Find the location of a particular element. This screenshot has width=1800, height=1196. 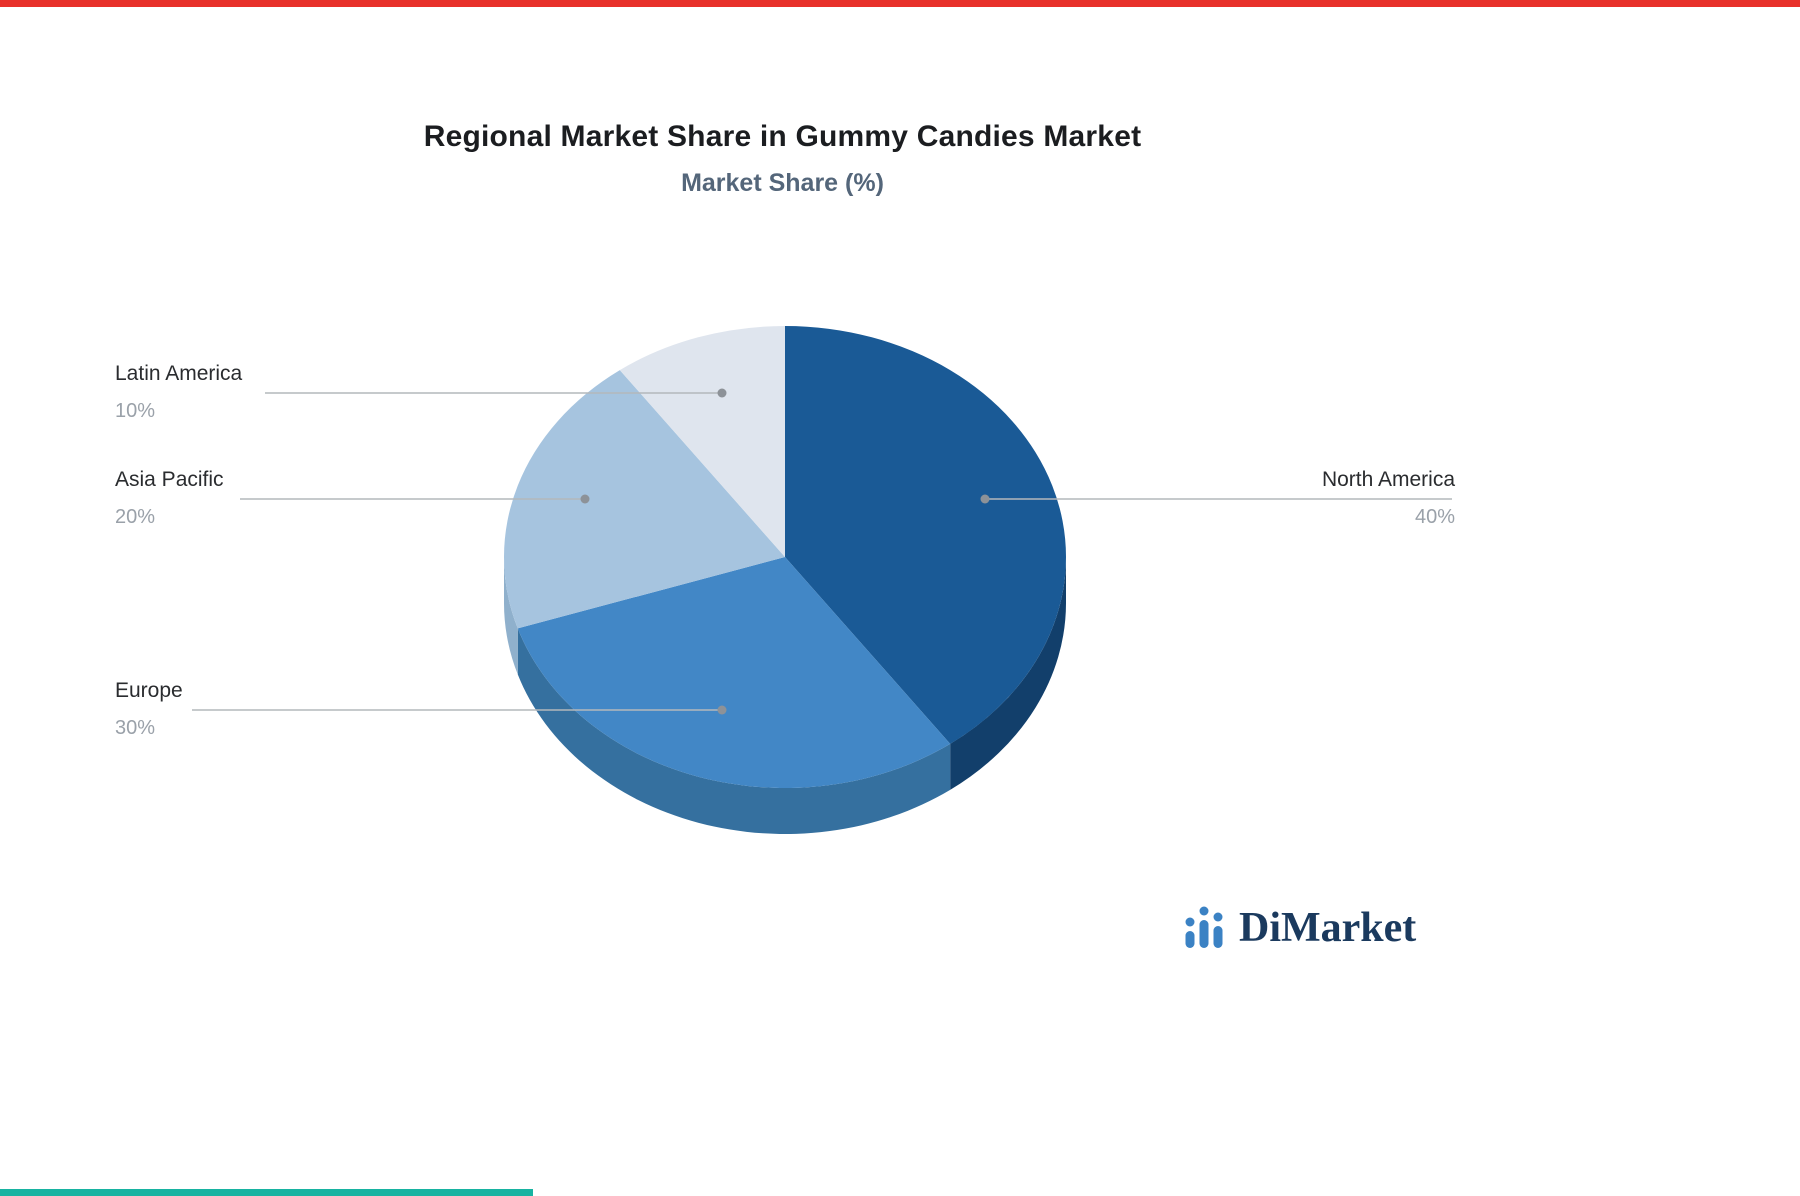

pie-slice-europe is located at coordinates (734, 673).